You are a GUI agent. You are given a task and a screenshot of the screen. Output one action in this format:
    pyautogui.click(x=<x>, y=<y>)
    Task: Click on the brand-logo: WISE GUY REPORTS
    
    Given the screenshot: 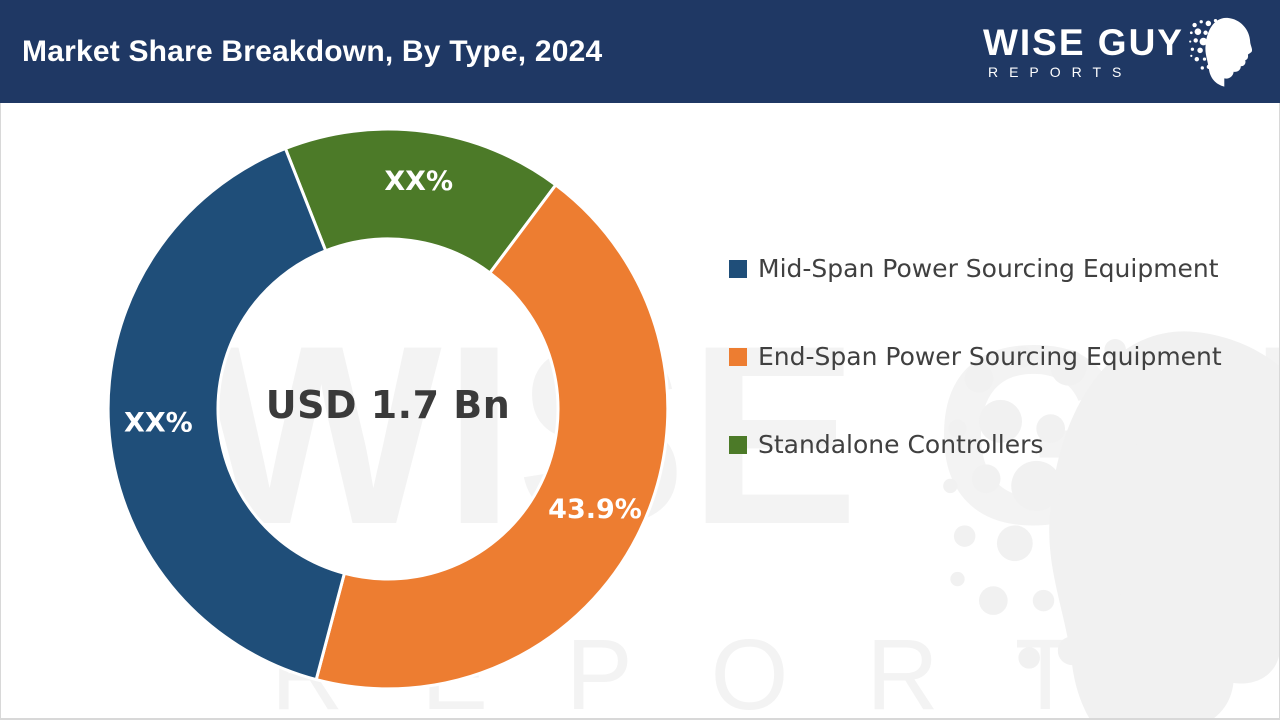 What is the action you would take?
    pyautogui.click(x=1118, y=52)
    